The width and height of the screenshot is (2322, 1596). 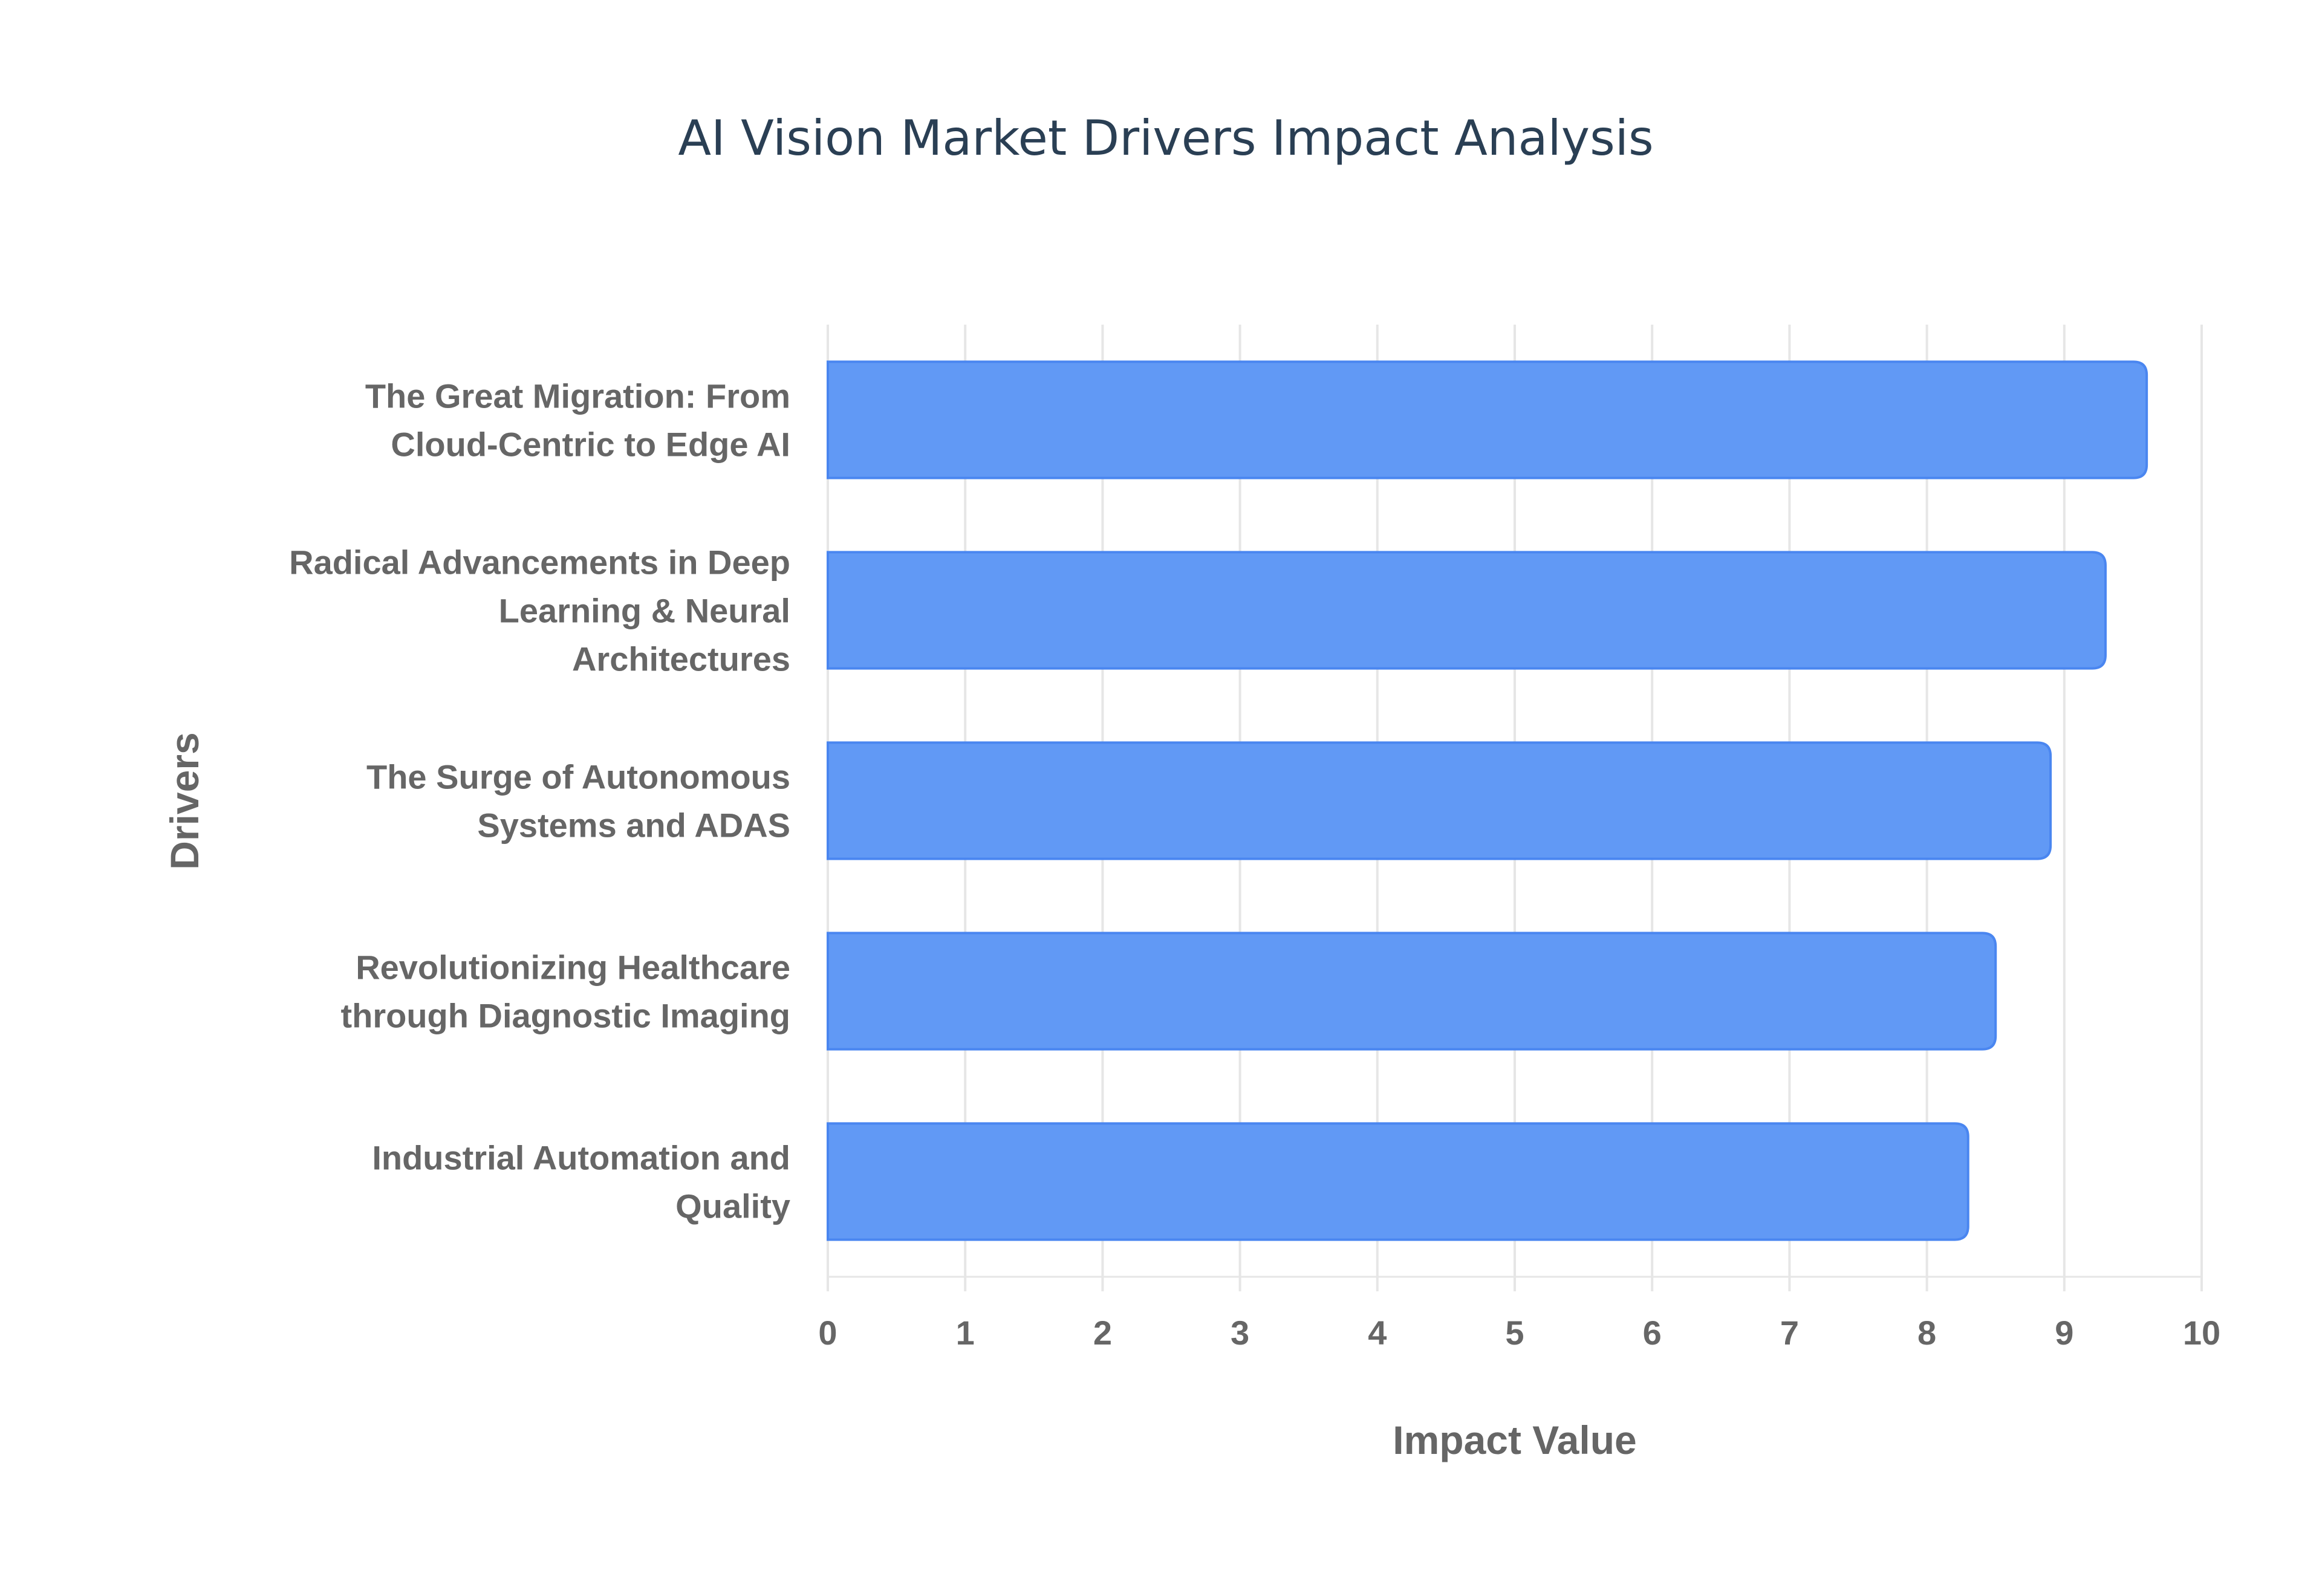 I want to click on x-tick-label: 4, so click(x=1377, y=1333).